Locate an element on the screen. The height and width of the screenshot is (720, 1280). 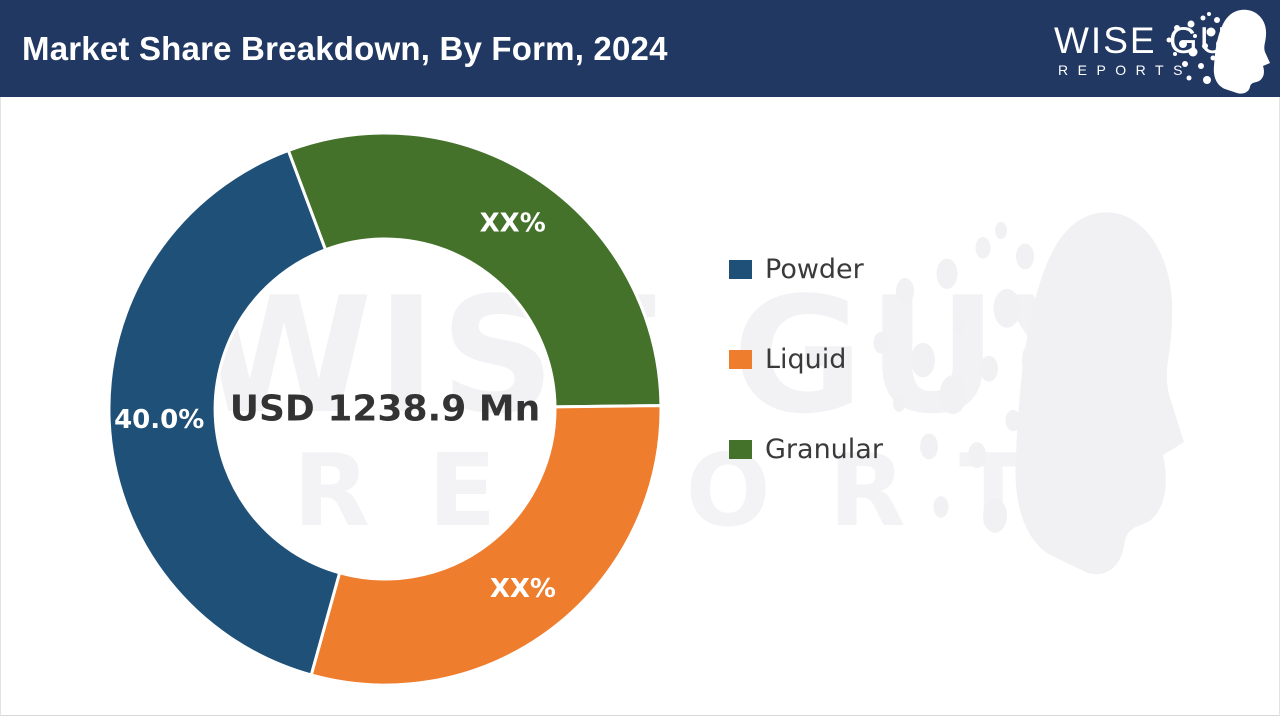
legend-item-powder: Powder is located at coordinates (806, 269).